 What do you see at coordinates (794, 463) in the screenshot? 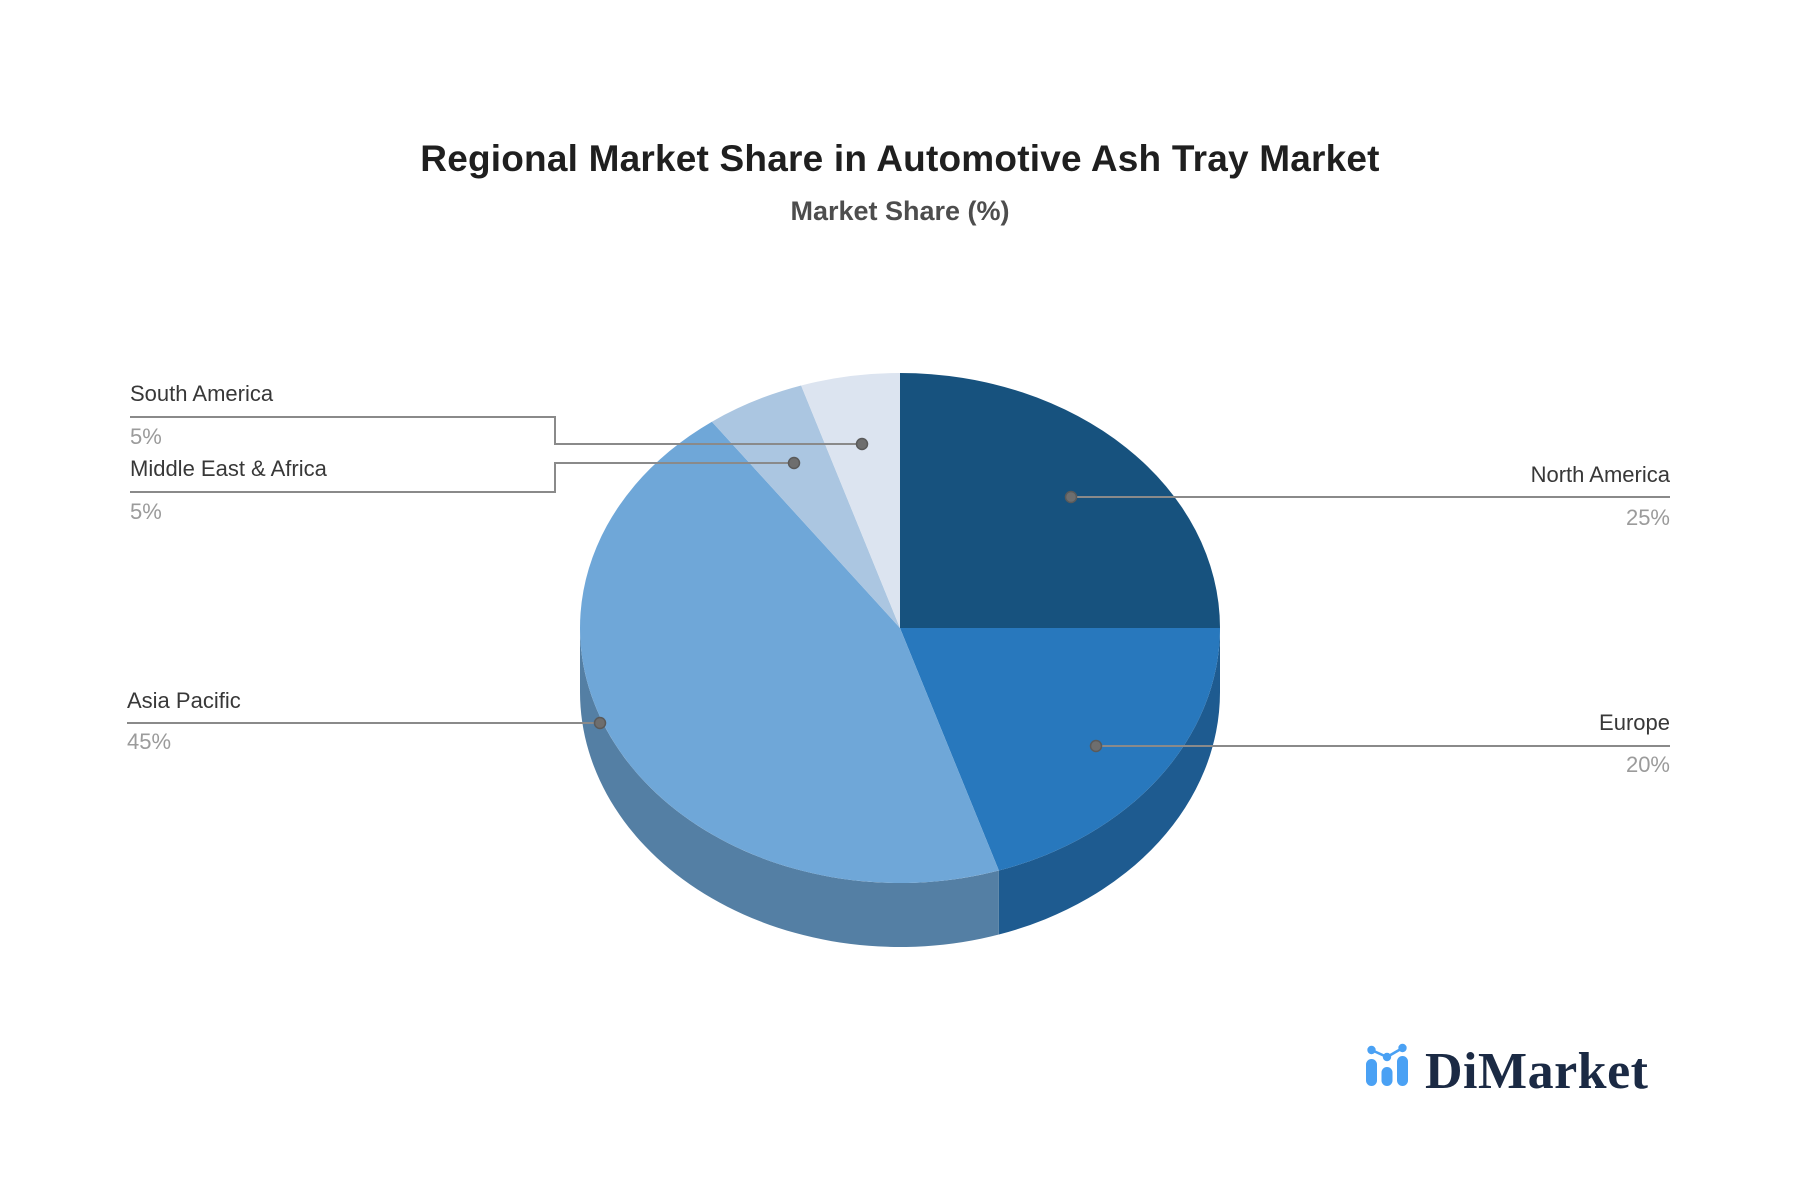
I see `leader-dot-middle-east-africa` at bounding box center [794, 463].